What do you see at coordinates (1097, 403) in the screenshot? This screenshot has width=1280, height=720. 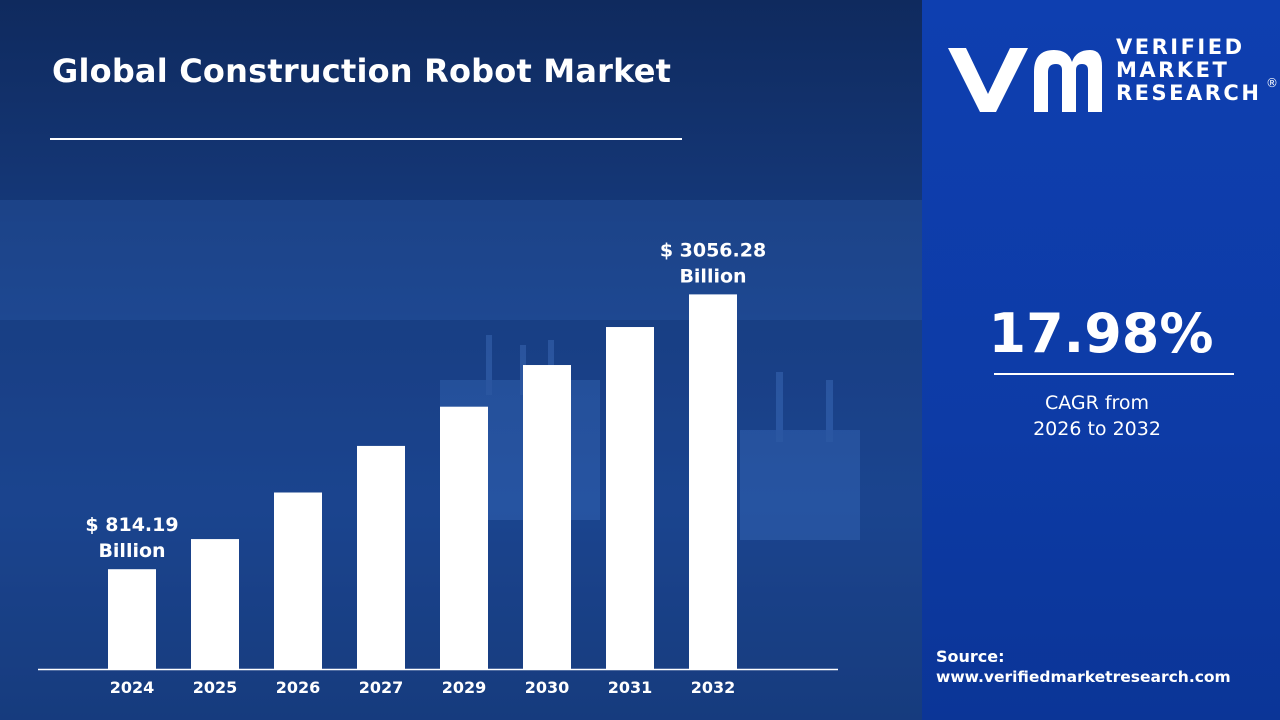 I see `cagr-caption-line-1: CAGR from` at bounding box center [1097, 403].